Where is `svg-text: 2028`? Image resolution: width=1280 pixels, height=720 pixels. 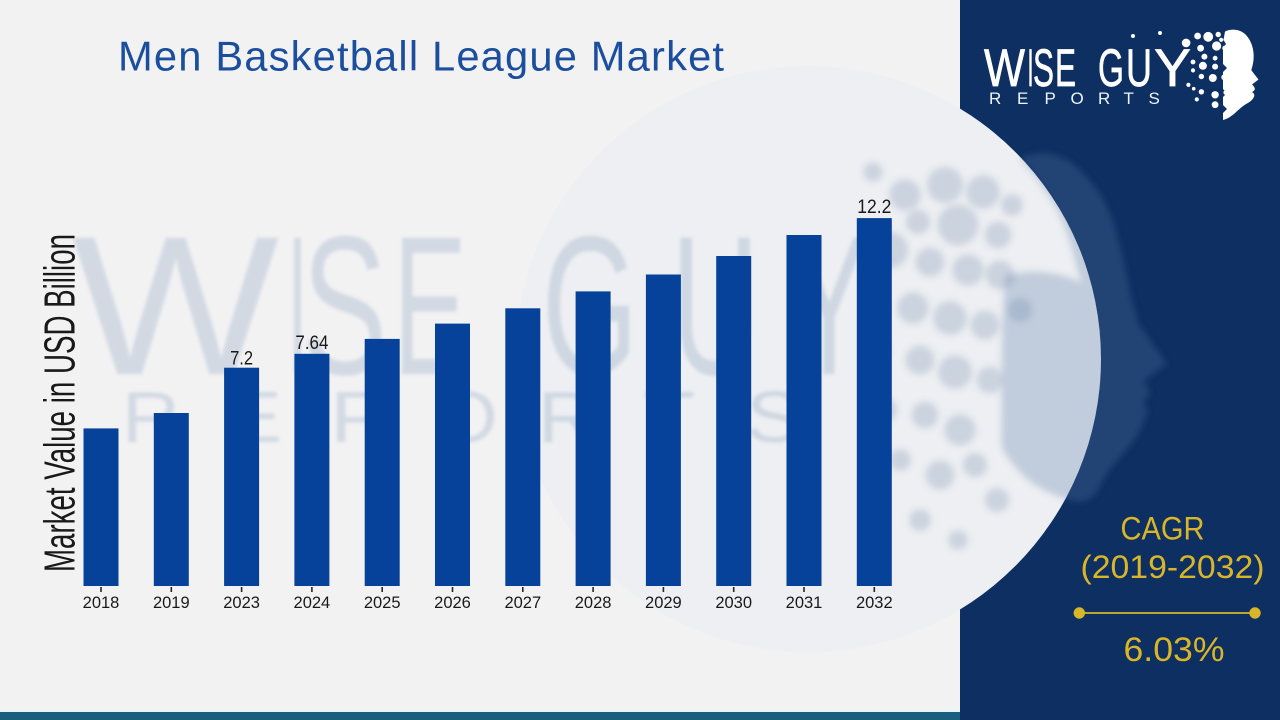
svg-text: 2028 is located at coordinates (593, 603).